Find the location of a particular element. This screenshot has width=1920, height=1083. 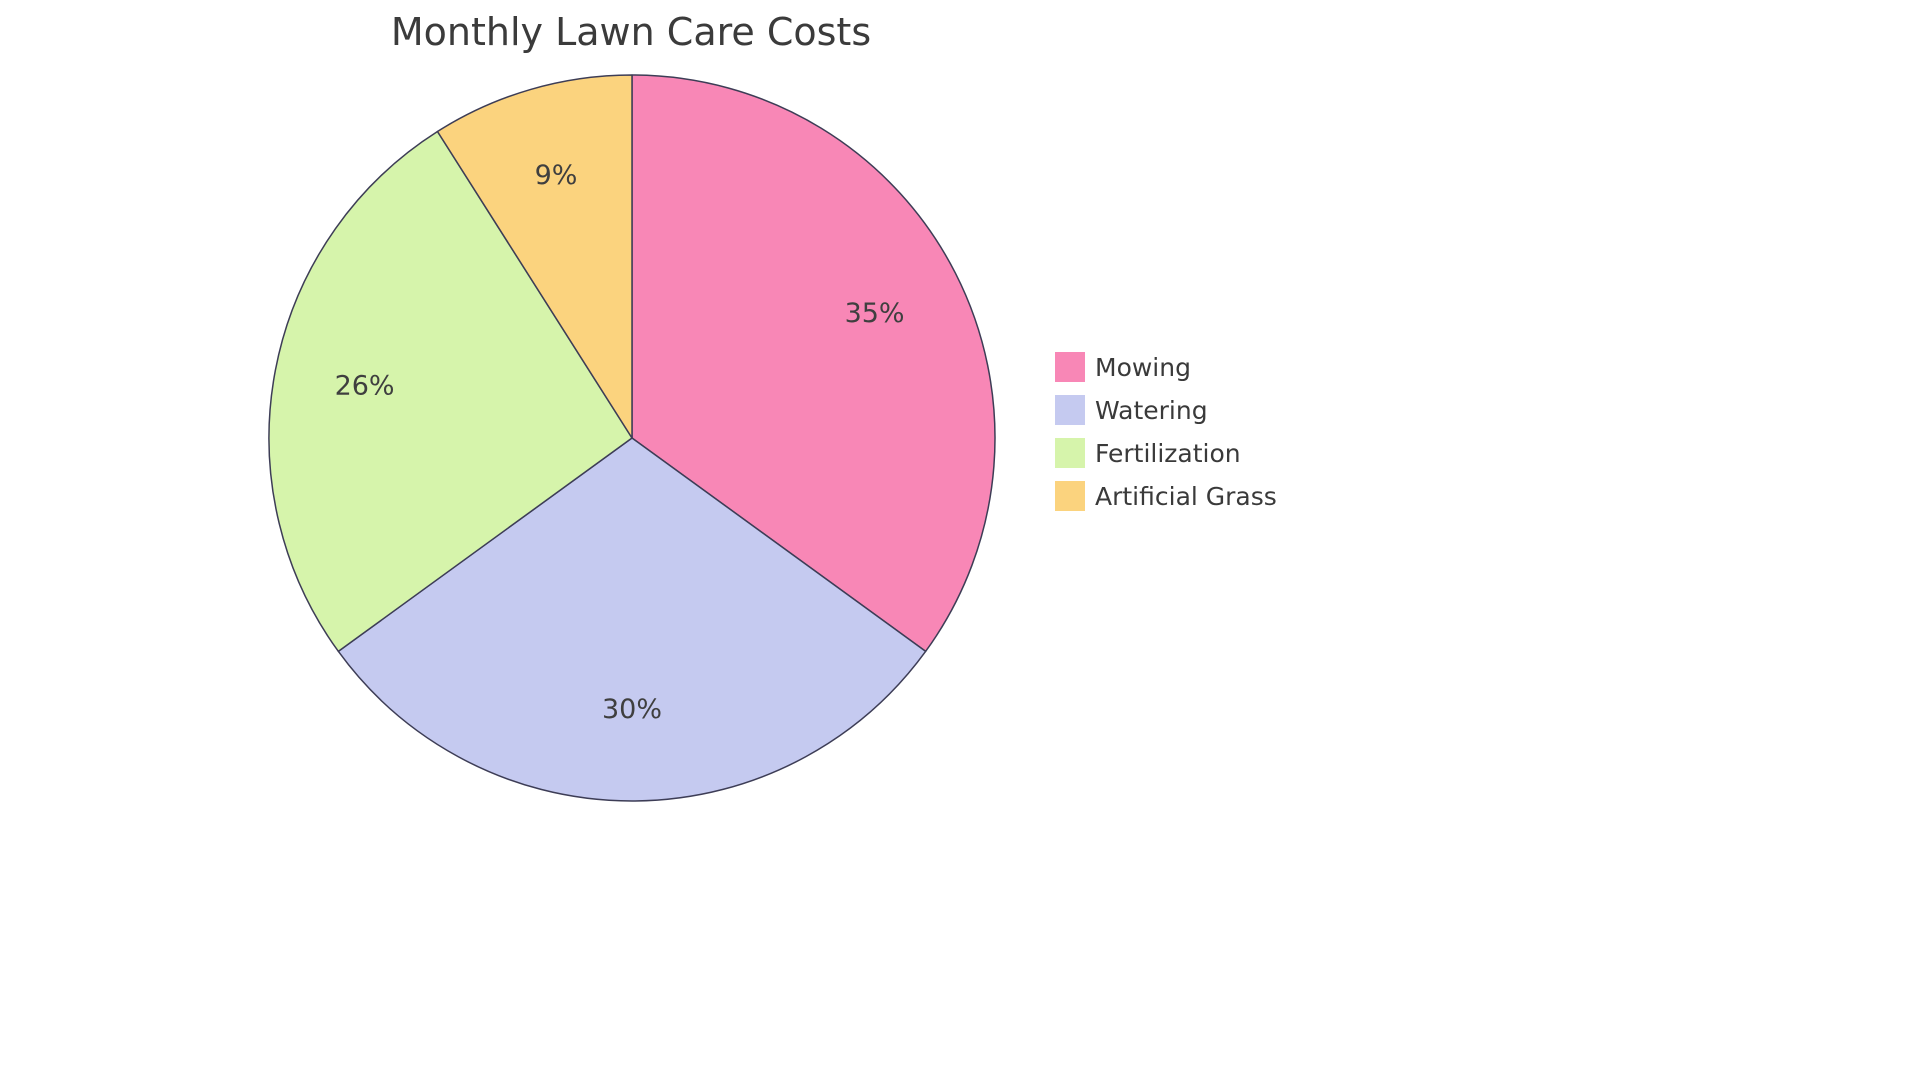

pie-slice-value-label: 26% is located at coordinates (365, 386).